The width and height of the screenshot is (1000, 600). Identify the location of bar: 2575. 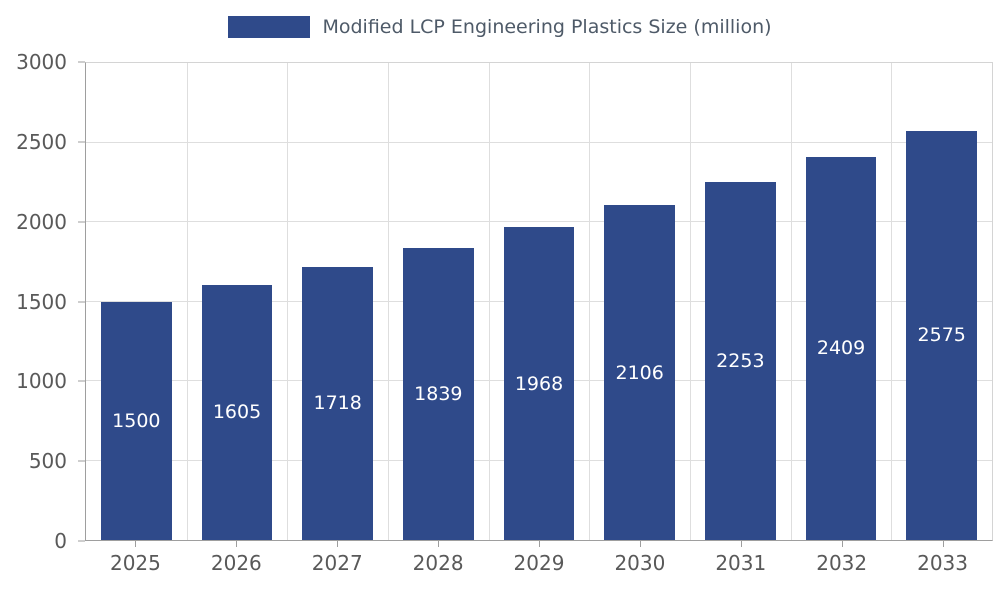
(941, 335).